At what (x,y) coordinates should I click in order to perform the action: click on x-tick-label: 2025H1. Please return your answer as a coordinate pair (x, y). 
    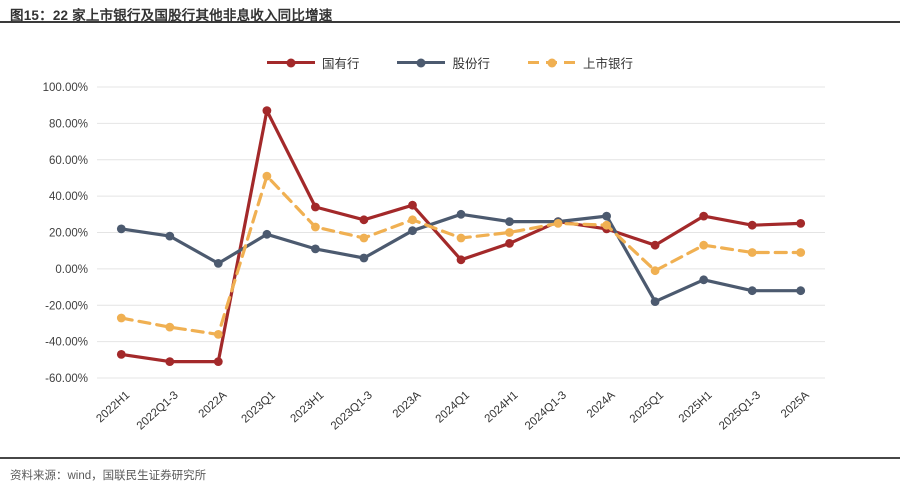
    Looking at the image, I should click on (696, 407).